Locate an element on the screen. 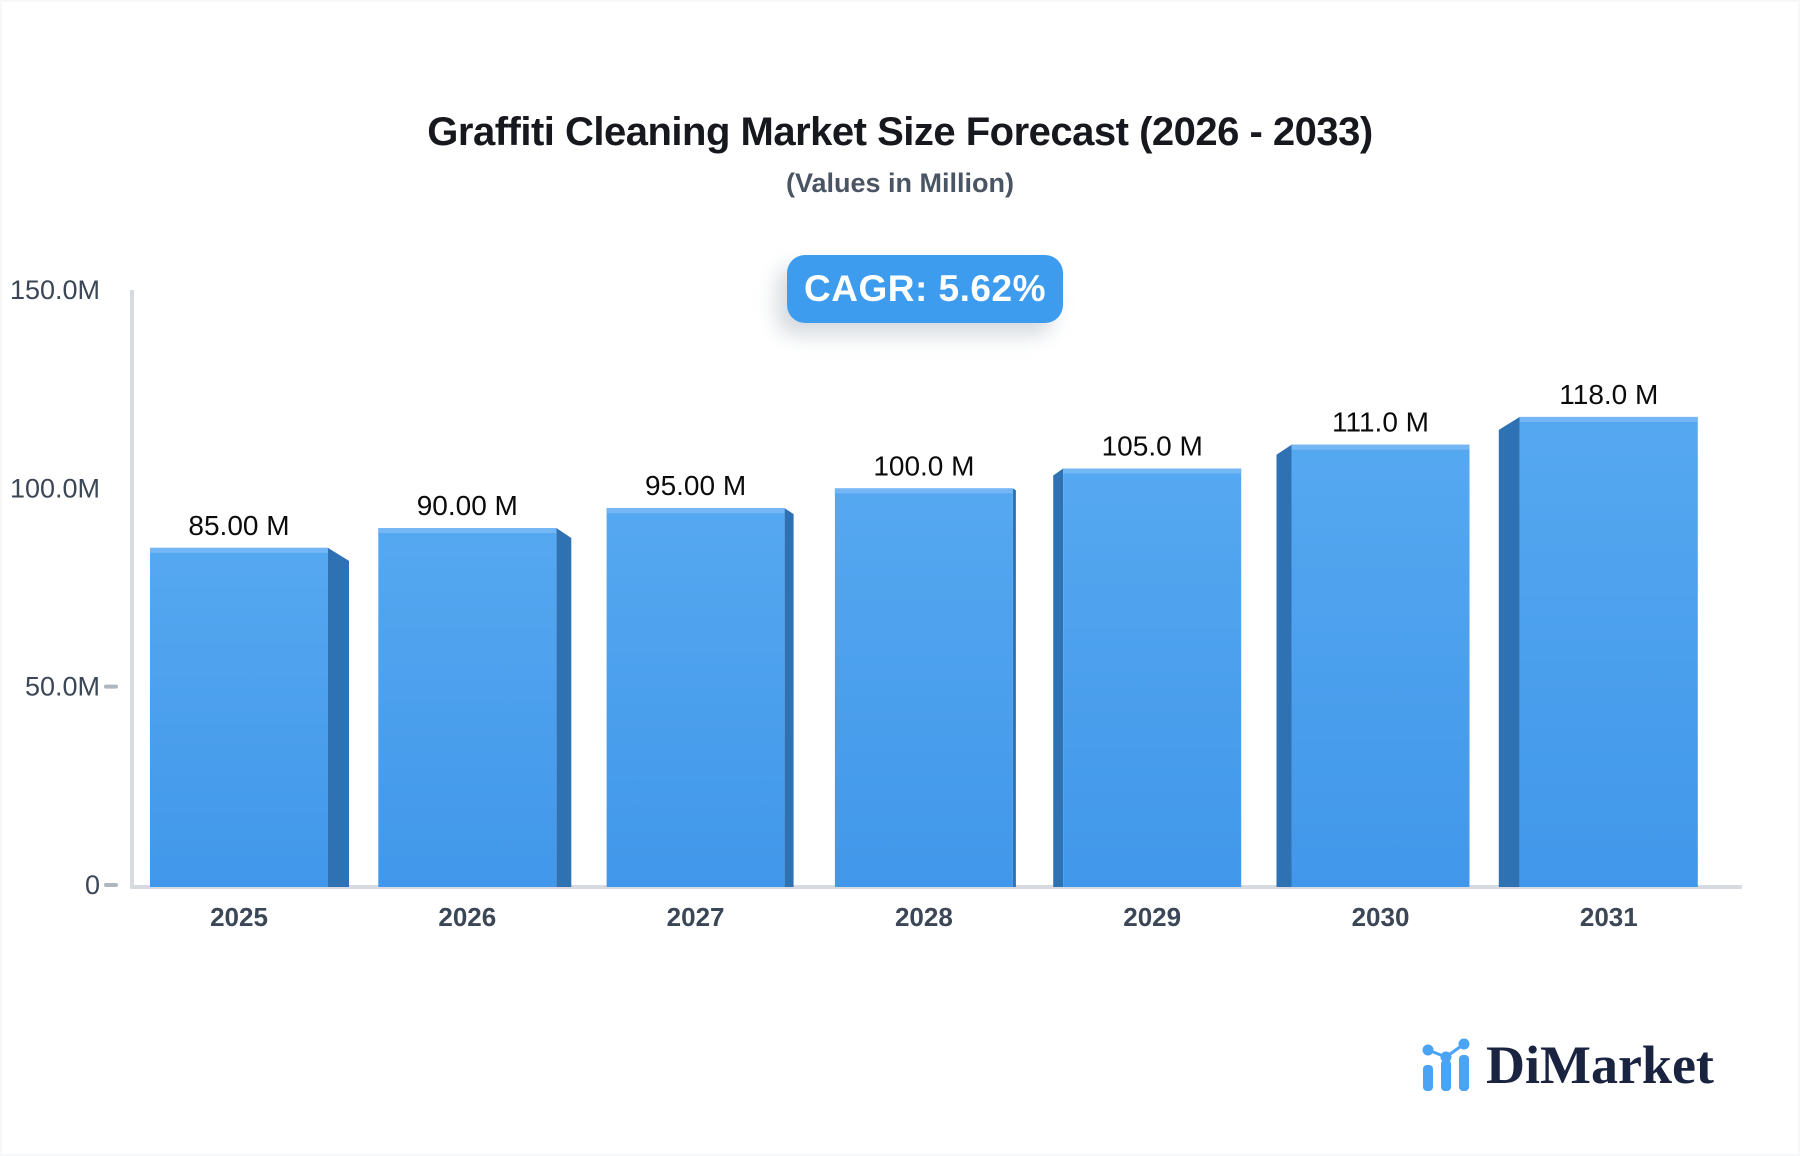 The width and height of the screenshot is (1800, 1156). cagr-badge: CAGR: 5.62% is located at coordinates (925, 289).